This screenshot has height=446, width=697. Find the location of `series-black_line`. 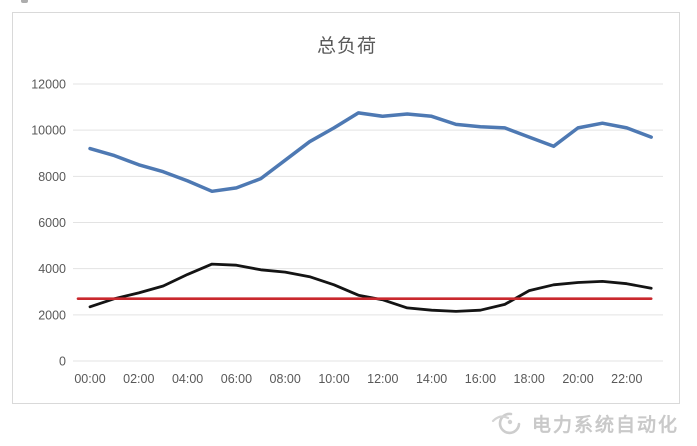

series-black_line is located at coordinates (370, 287).